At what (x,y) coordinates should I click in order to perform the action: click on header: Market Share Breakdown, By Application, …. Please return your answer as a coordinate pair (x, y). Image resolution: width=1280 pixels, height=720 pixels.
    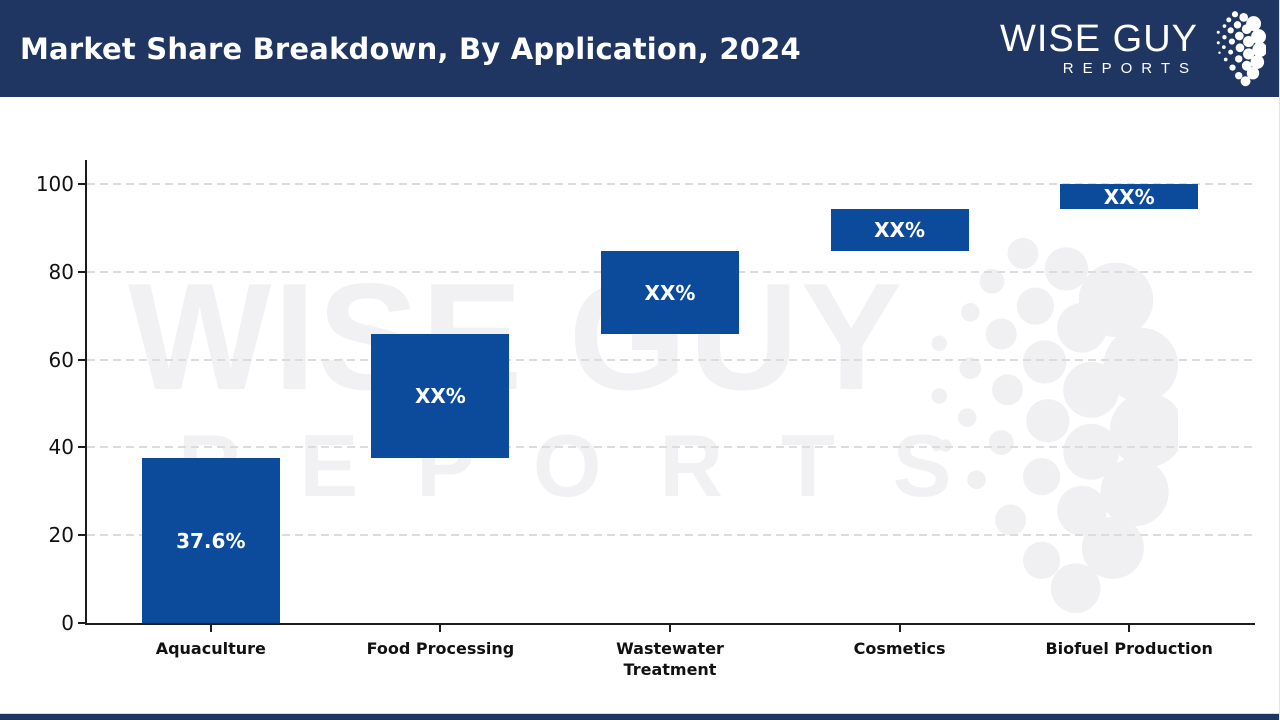
    Looking at the image, I should click on (639, 48).